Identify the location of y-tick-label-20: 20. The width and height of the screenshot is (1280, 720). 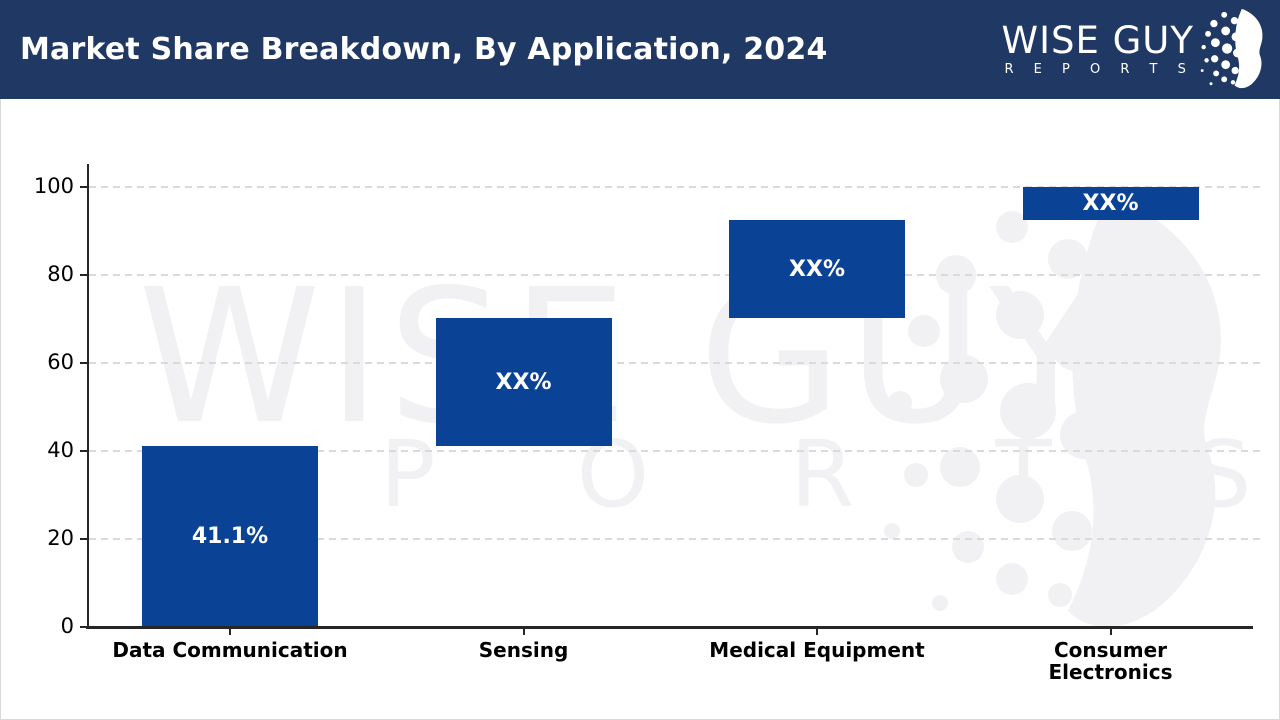
(60, 538).